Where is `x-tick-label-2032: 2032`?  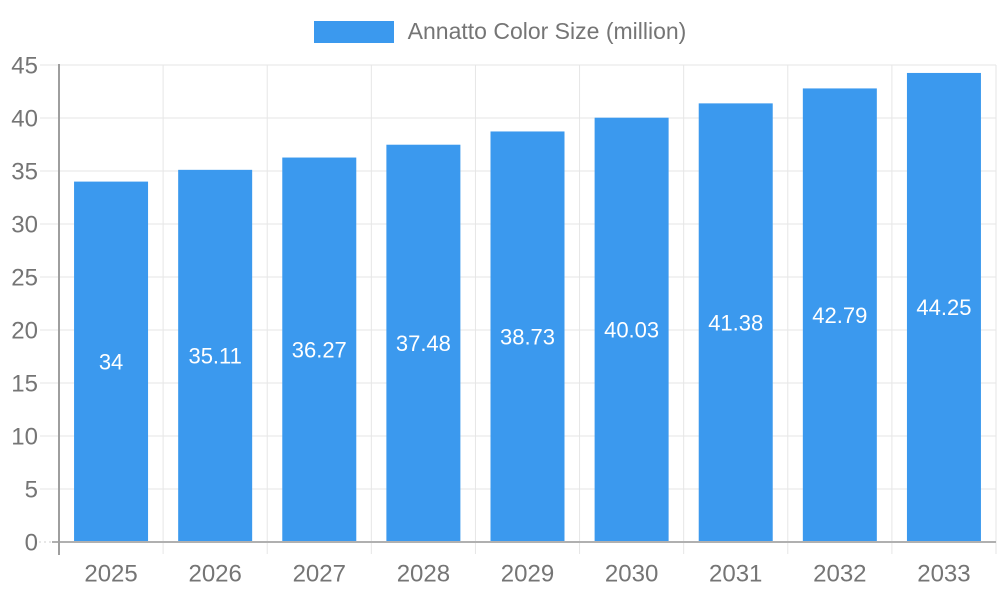 x-tick-label-2032: 2032 is located at coordinates (839, 573).